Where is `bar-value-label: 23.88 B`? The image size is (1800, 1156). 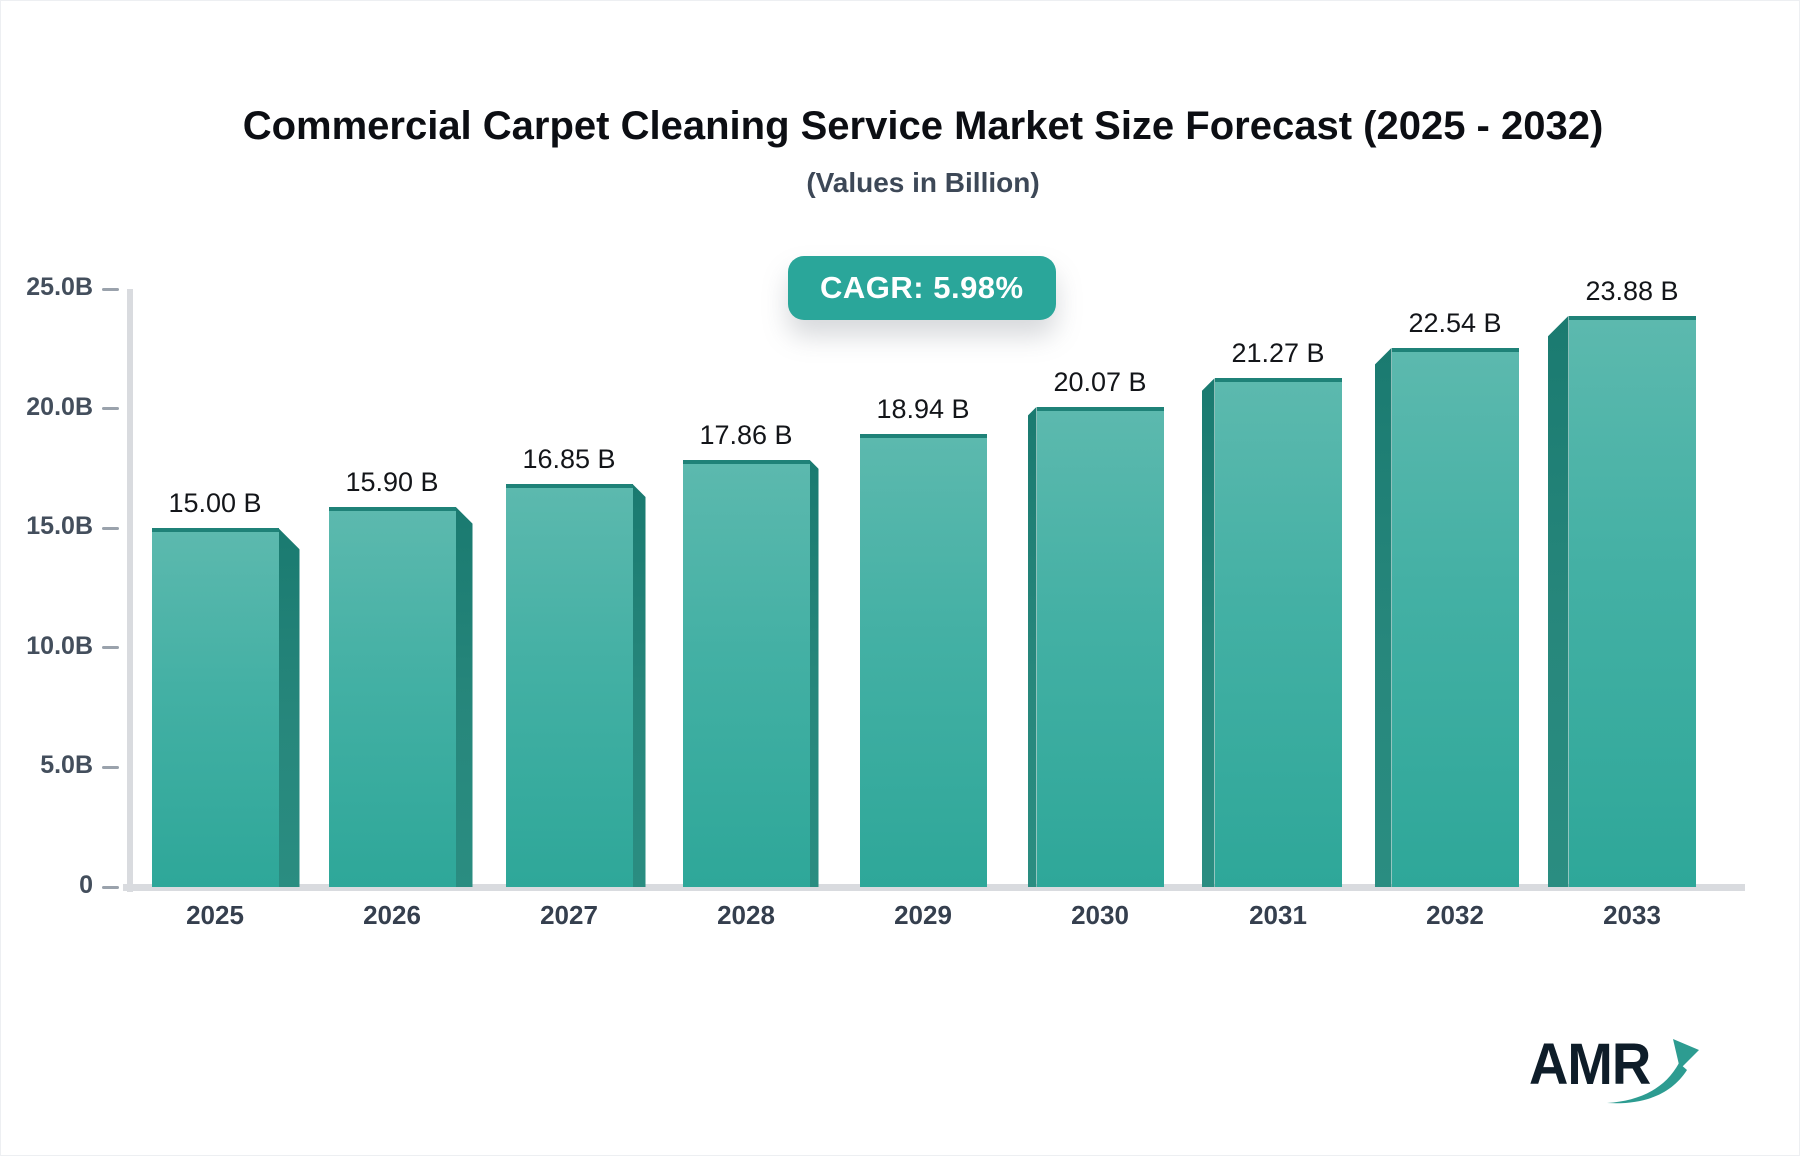
bar-value-label: 23.88 B is located at coordinates (1632, 290).